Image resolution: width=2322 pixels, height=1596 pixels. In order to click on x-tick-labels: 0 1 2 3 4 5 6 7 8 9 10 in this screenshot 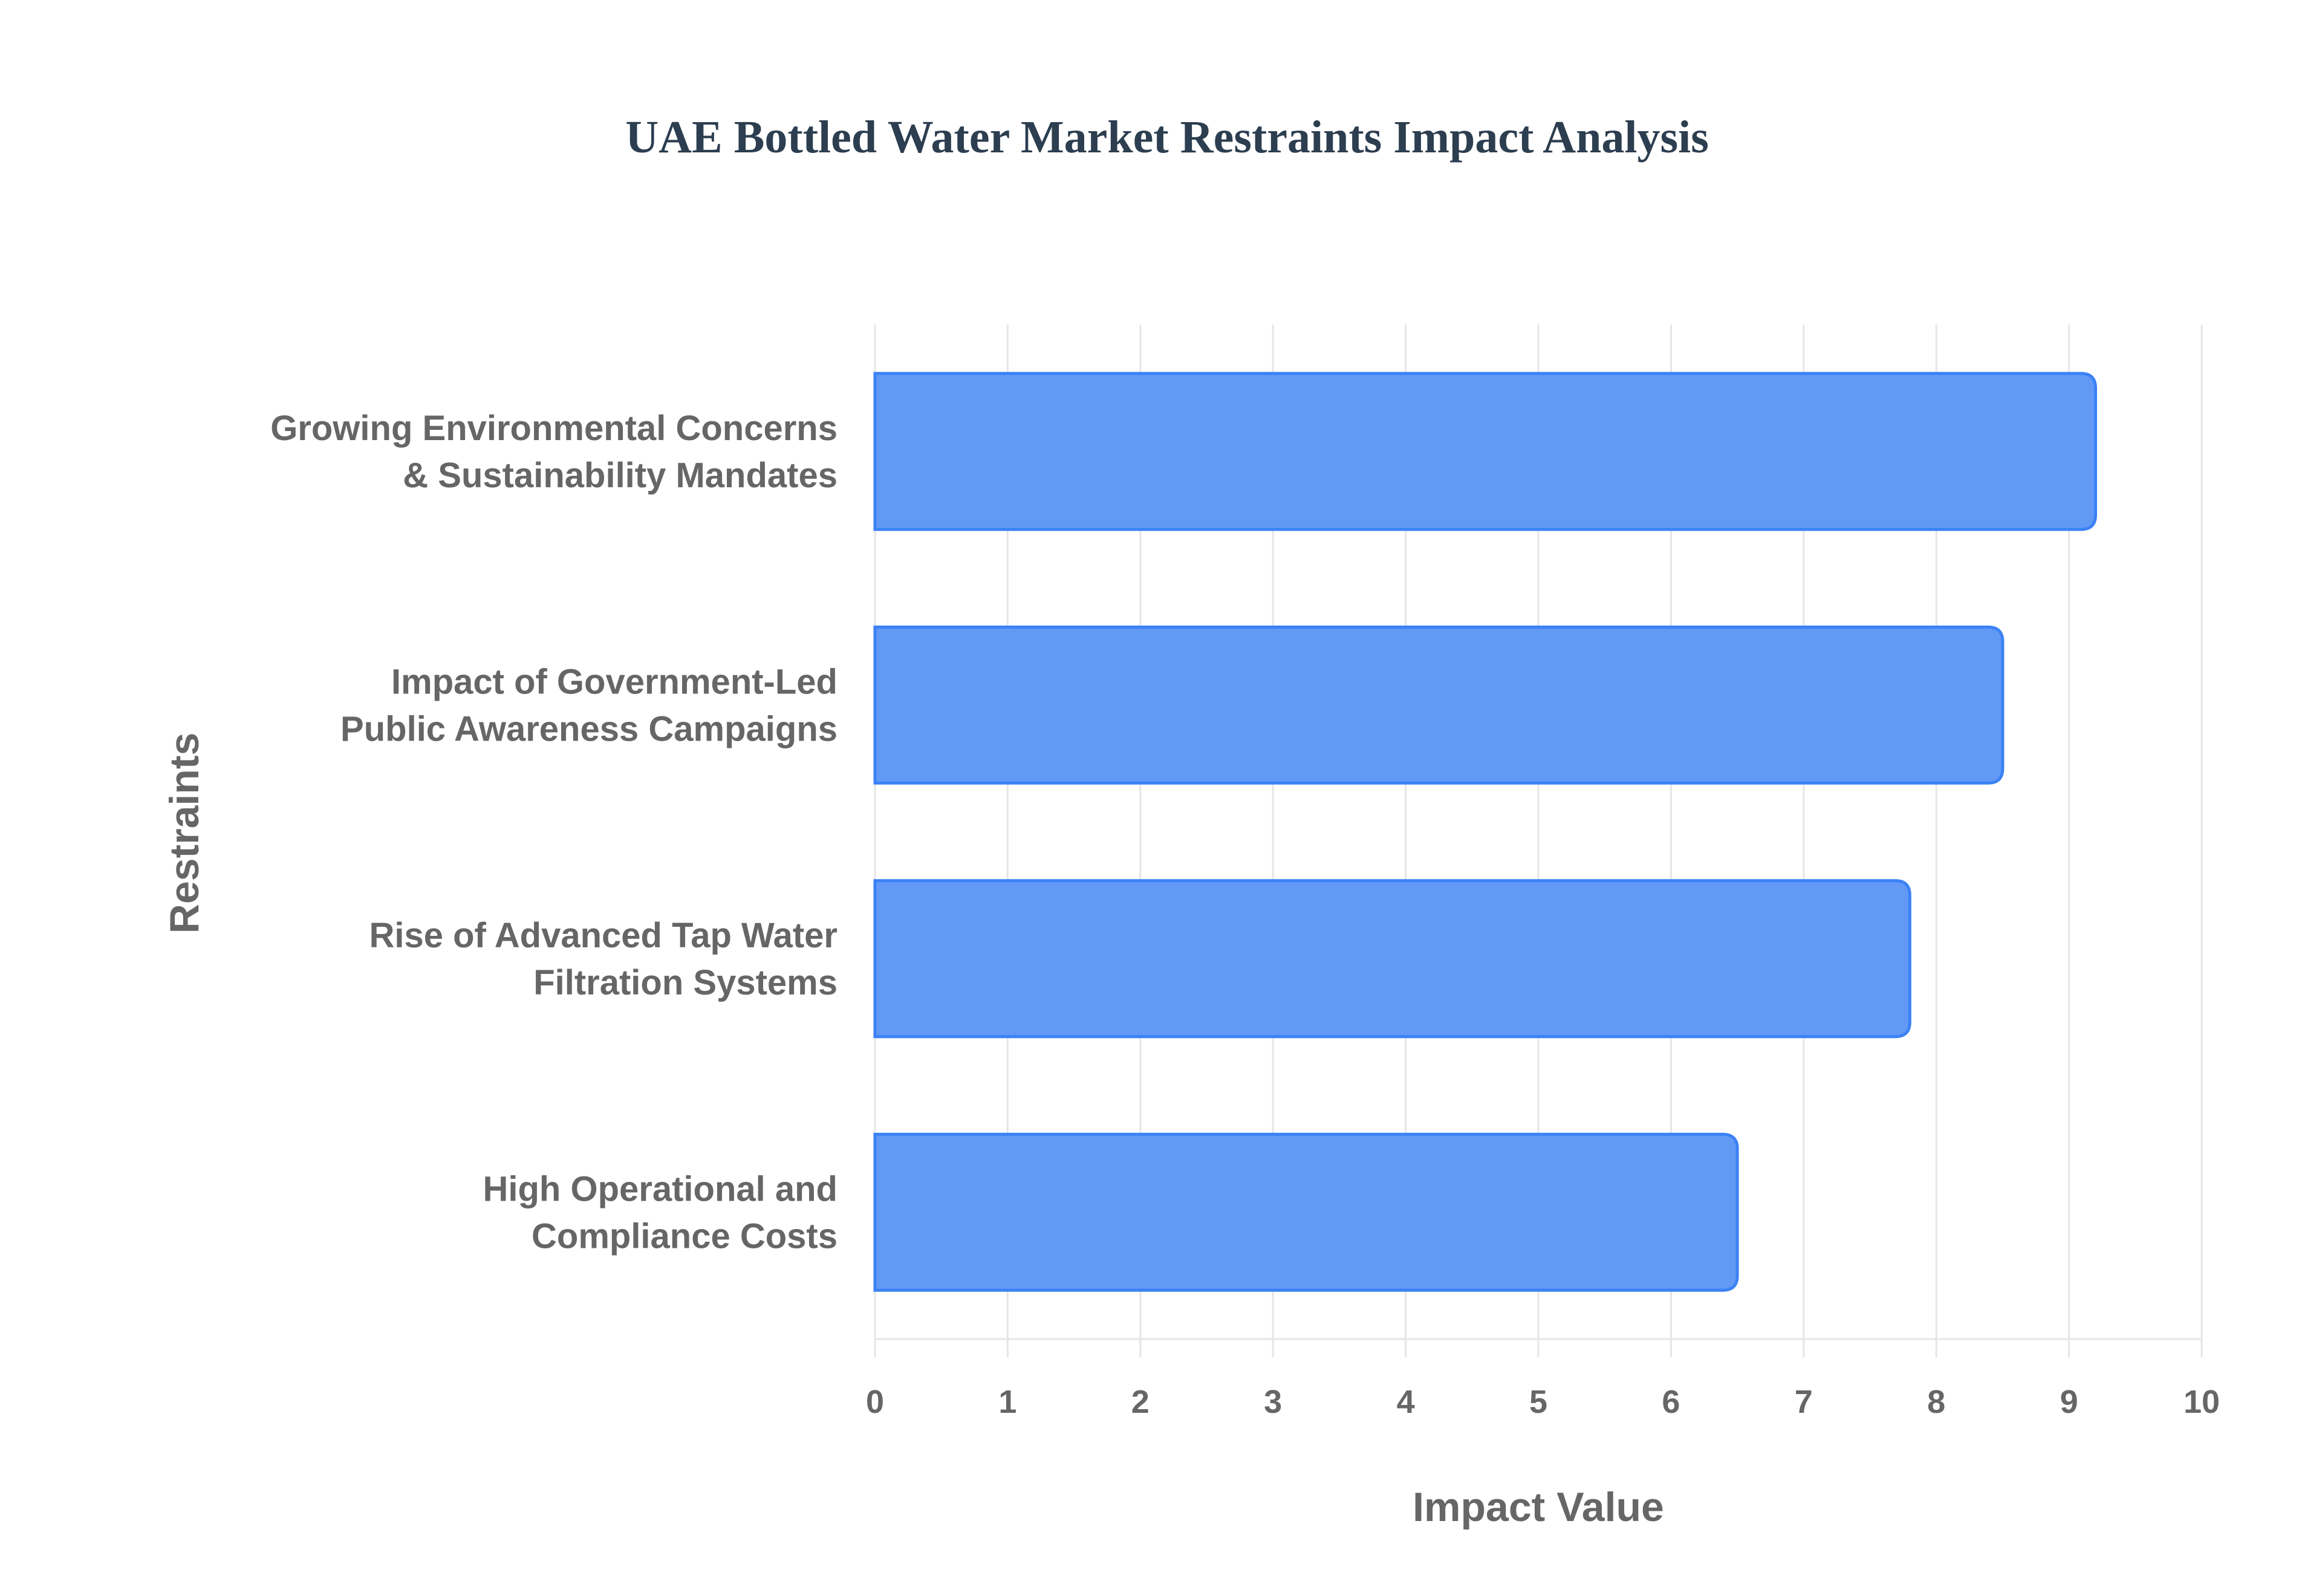, I will do `click(1543, 1402)`.